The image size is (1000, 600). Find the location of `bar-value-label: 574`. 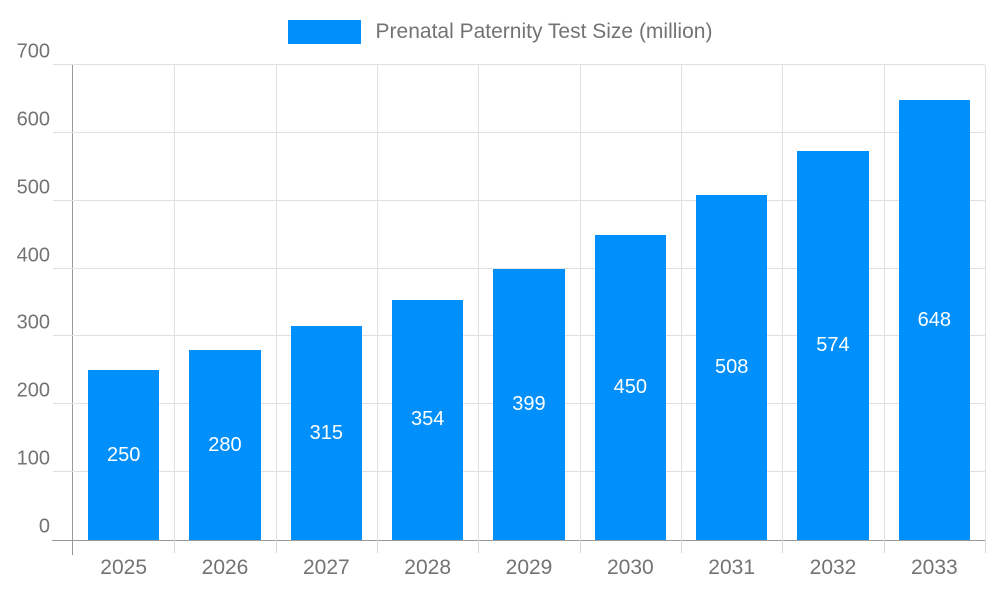

bar-value-label: 574 is located at coordinates (833, 344).